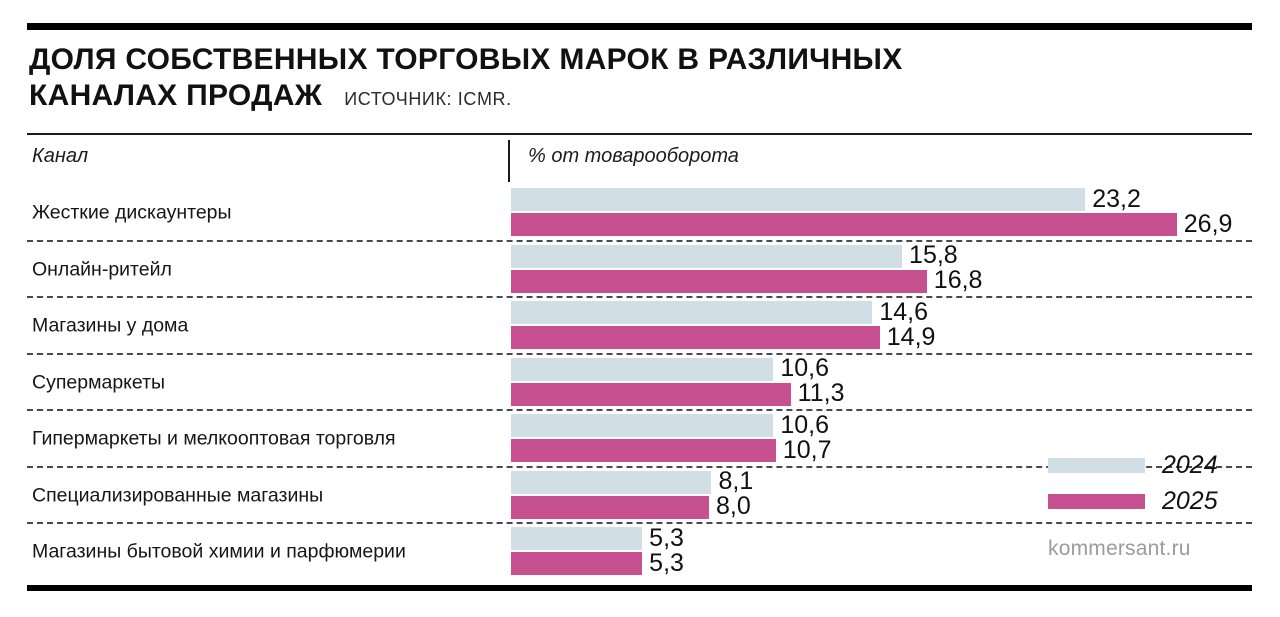  Describe the element at coordinates (1208, 223) in the screenshot. I see `bar-value-label: 26,9` at that location.